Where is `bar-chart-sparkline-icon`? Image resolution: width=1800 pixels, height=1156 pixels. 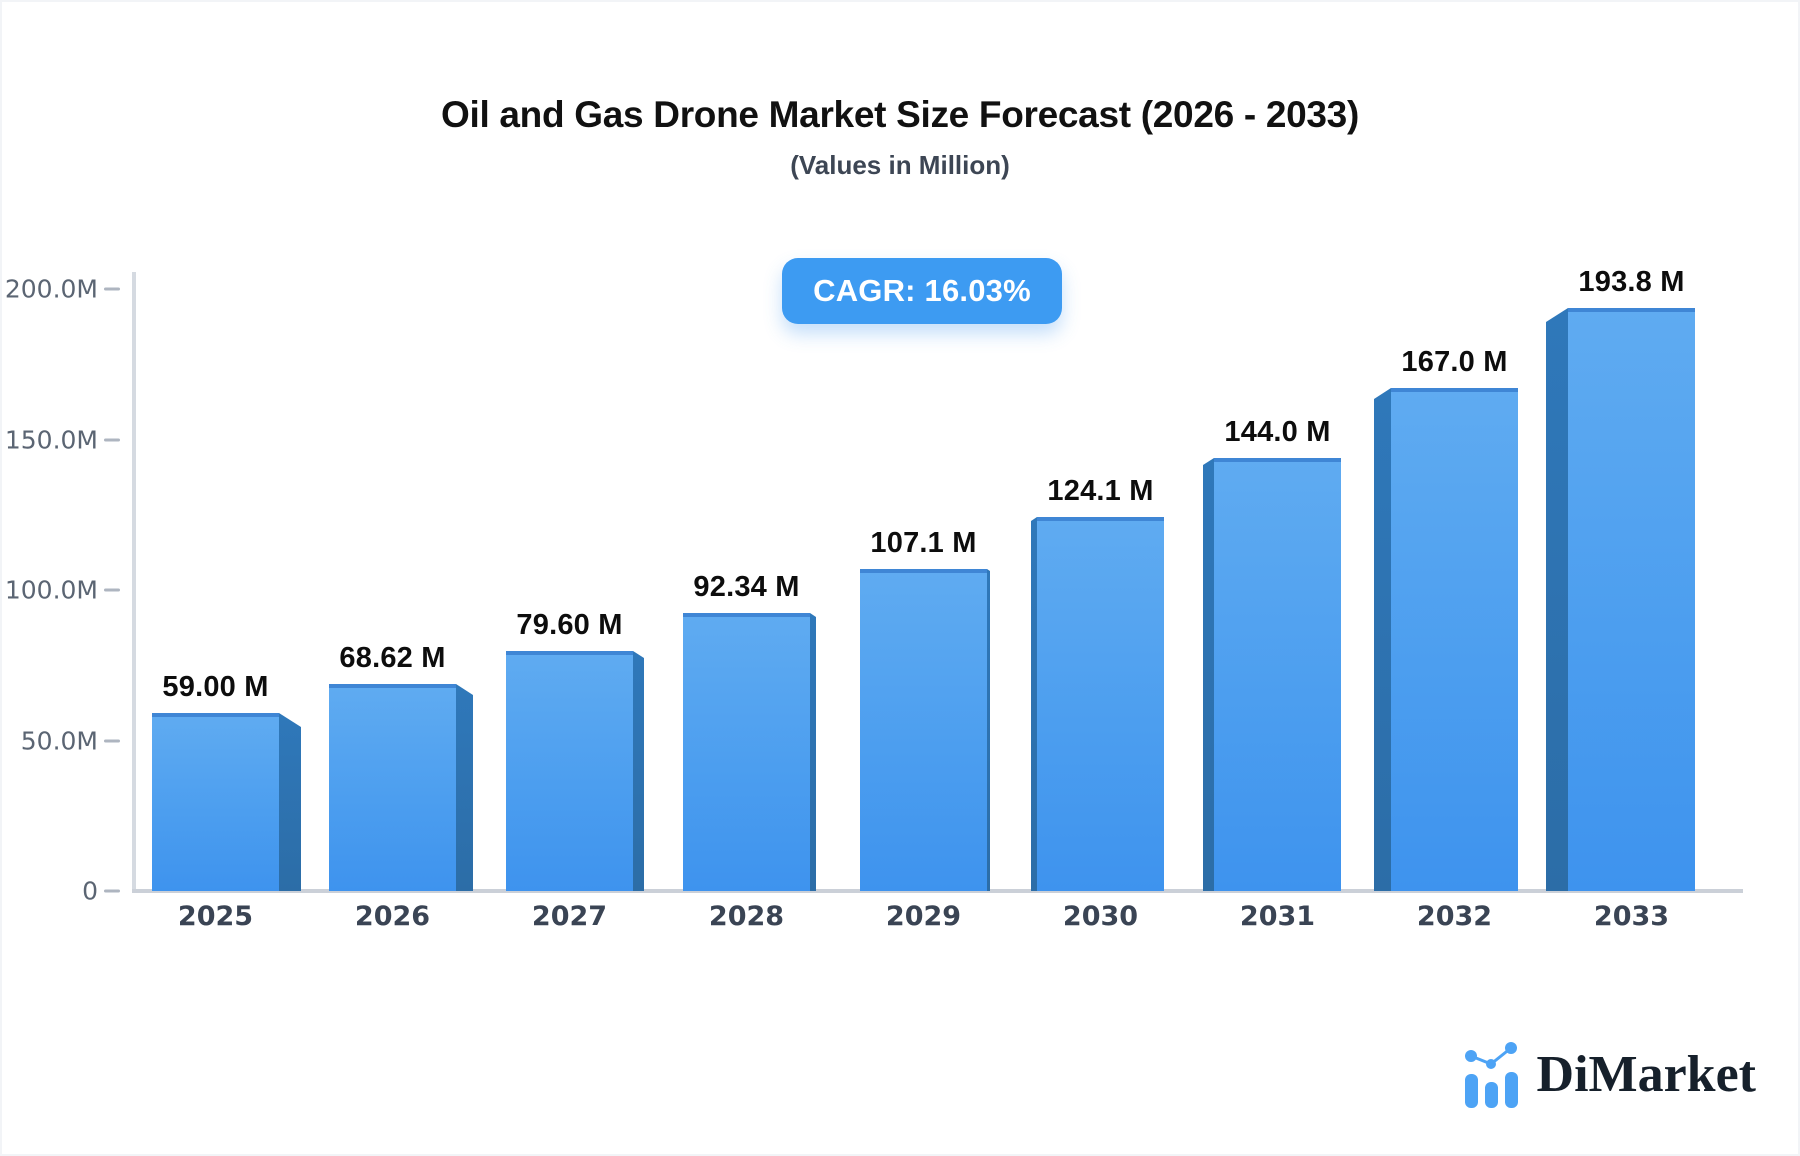
bar-chart-sparkline-icon is located at coordinates (1491, 1075).